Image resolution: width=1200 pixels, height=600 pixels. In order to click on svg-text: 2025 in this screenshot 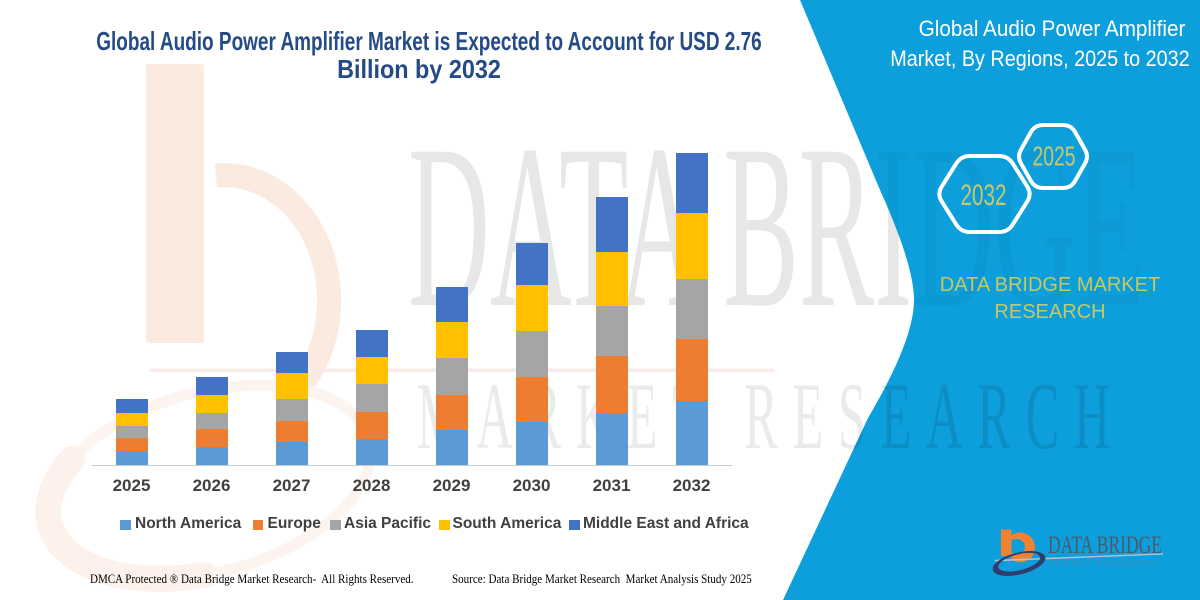, I will do `click(1054, 156)`.